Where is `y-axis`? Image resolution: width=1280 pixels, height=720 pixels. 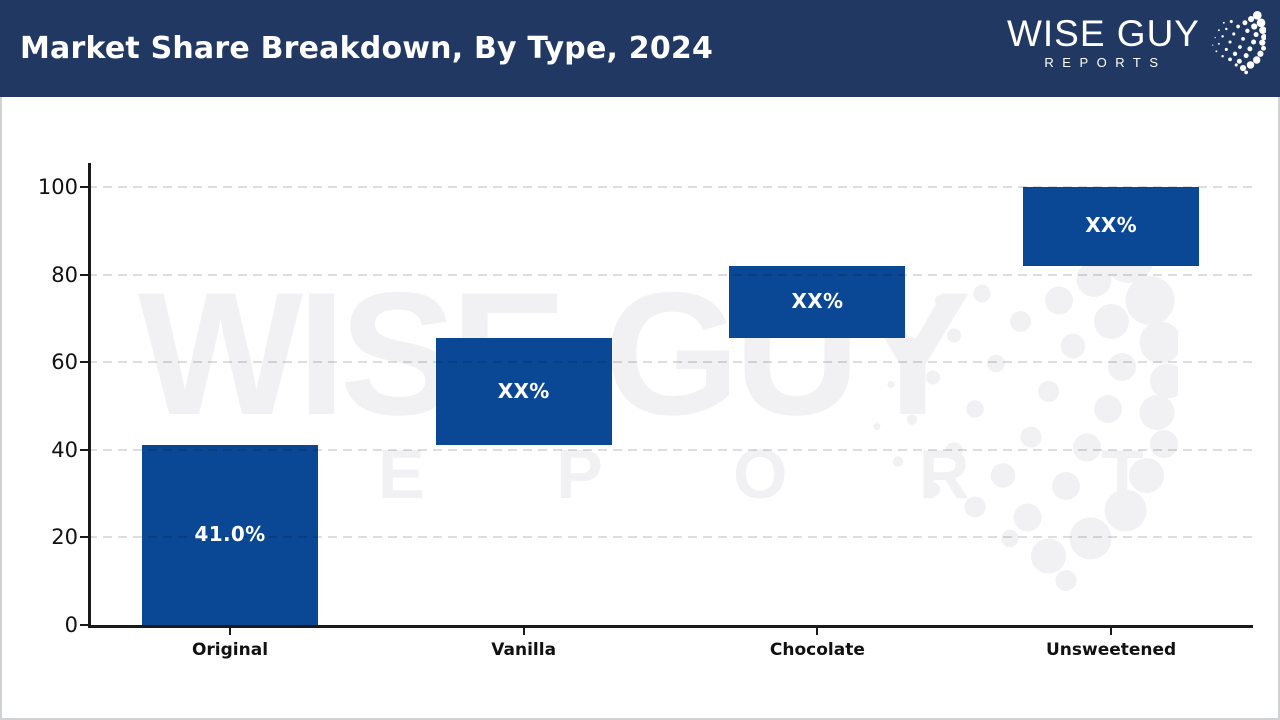 y-axis is located at coordinates (89, 395).